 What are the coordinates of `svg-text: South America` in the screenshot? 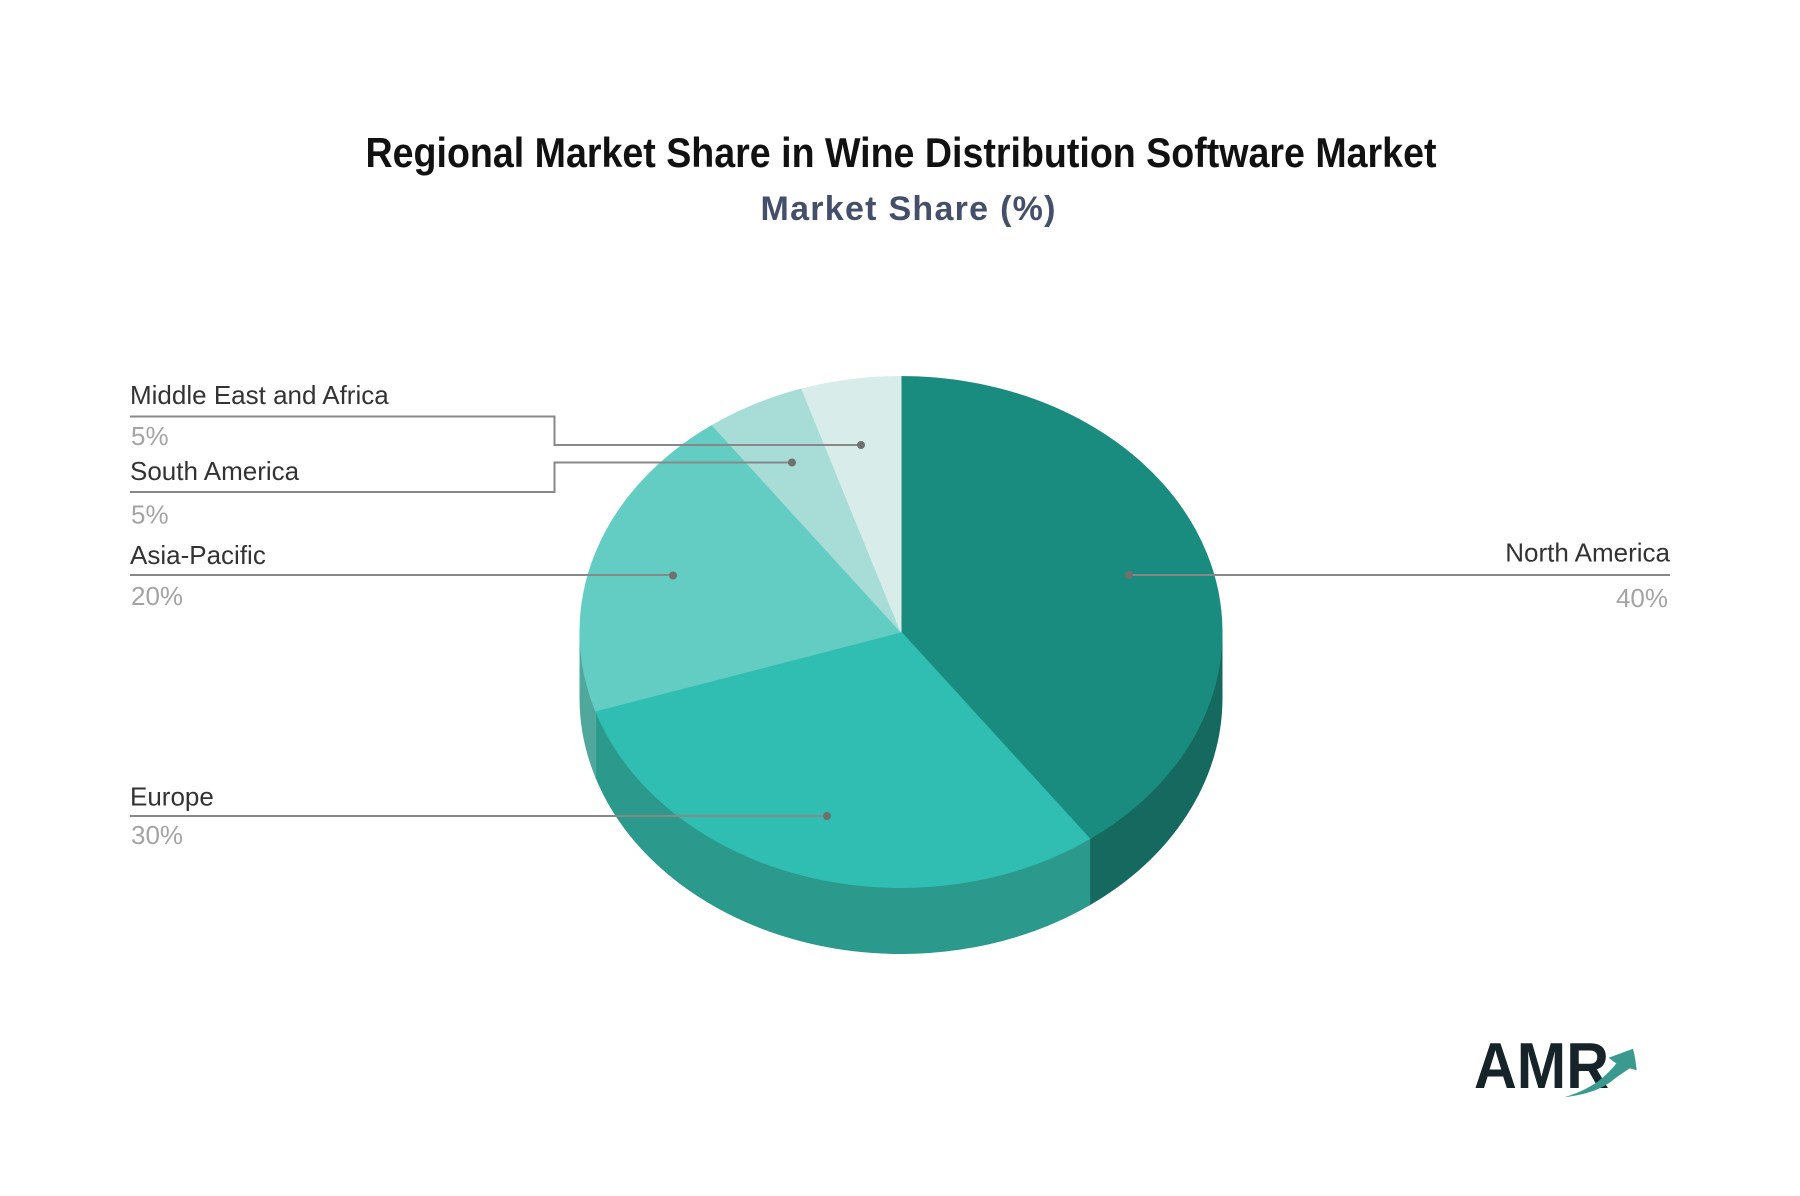 It's located at (215, 471).